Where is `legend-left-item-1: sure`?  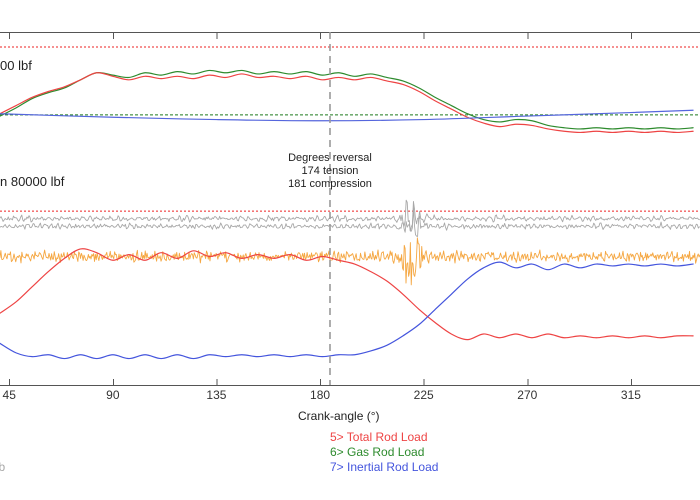
legend-left-item-1: sure is located at coordinates (2, 452).